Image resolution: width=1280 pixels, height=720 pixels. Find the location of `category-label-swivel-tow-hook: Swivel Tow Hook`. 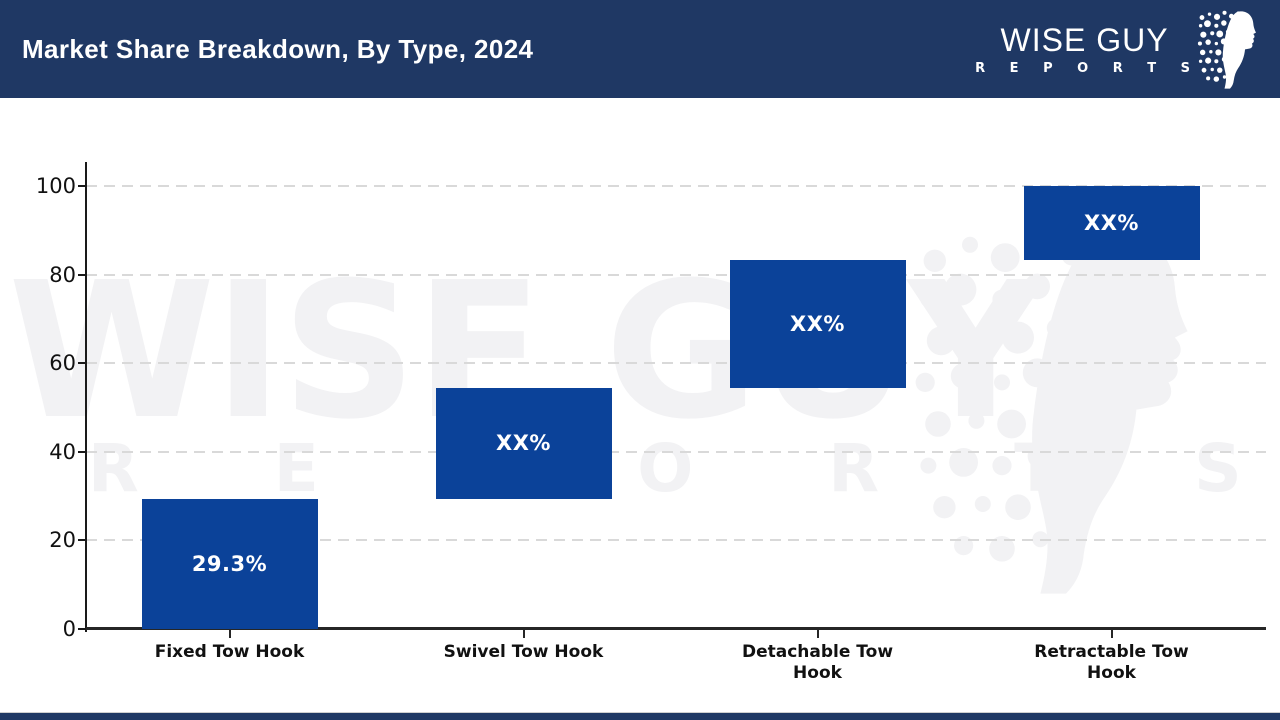

category-label-swivel-tow-hook: Swivel Tow Hook is located at coordinates (523, 652).